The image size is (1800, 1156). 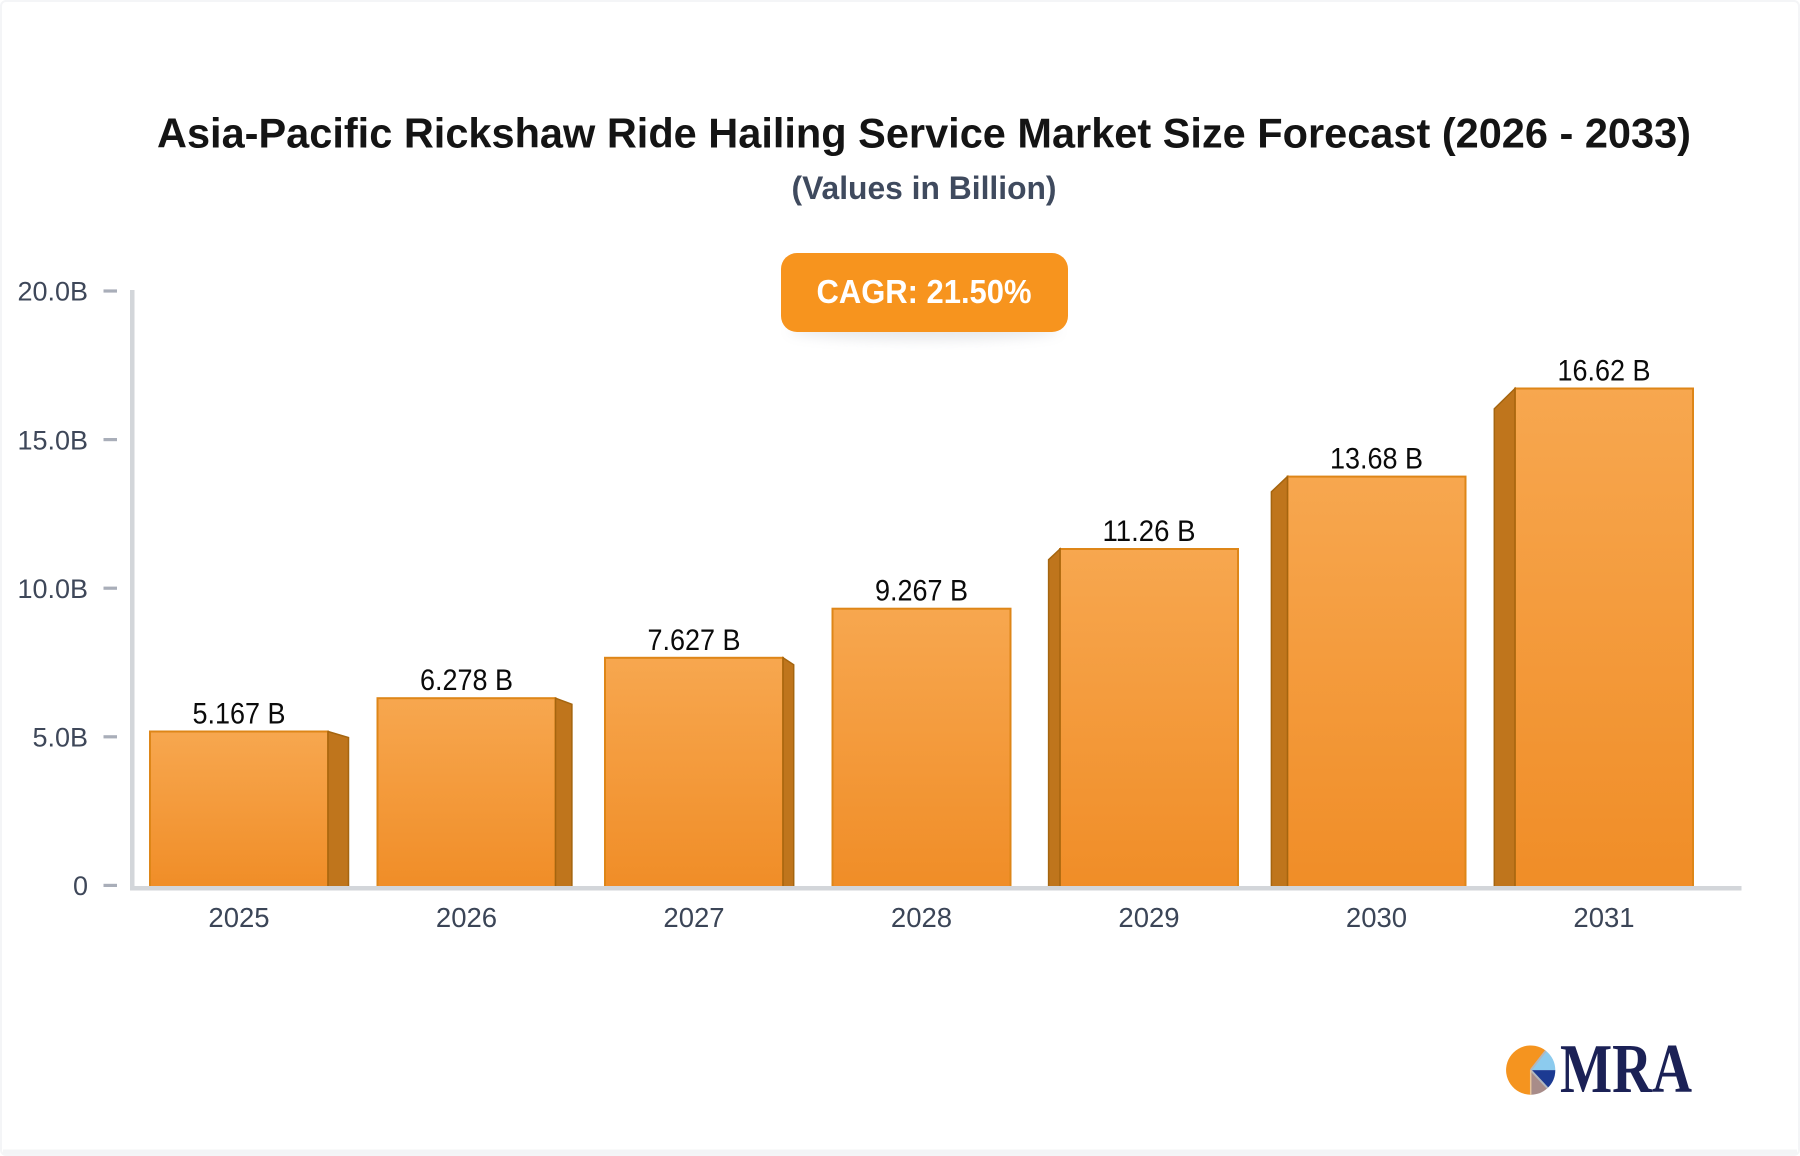 I want to click on svg-text: 2028, so click(x=921, y=917).